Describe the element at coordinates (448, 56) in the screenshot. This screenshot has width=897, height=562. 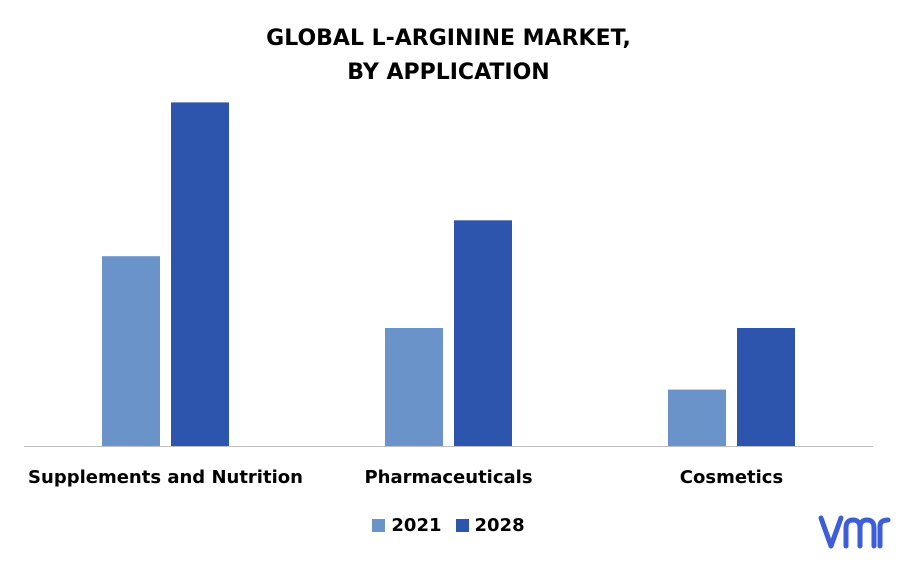
I see `chart-title: GLOBAL L-ARGININE MARKET, BY APPLICATION` at that location.